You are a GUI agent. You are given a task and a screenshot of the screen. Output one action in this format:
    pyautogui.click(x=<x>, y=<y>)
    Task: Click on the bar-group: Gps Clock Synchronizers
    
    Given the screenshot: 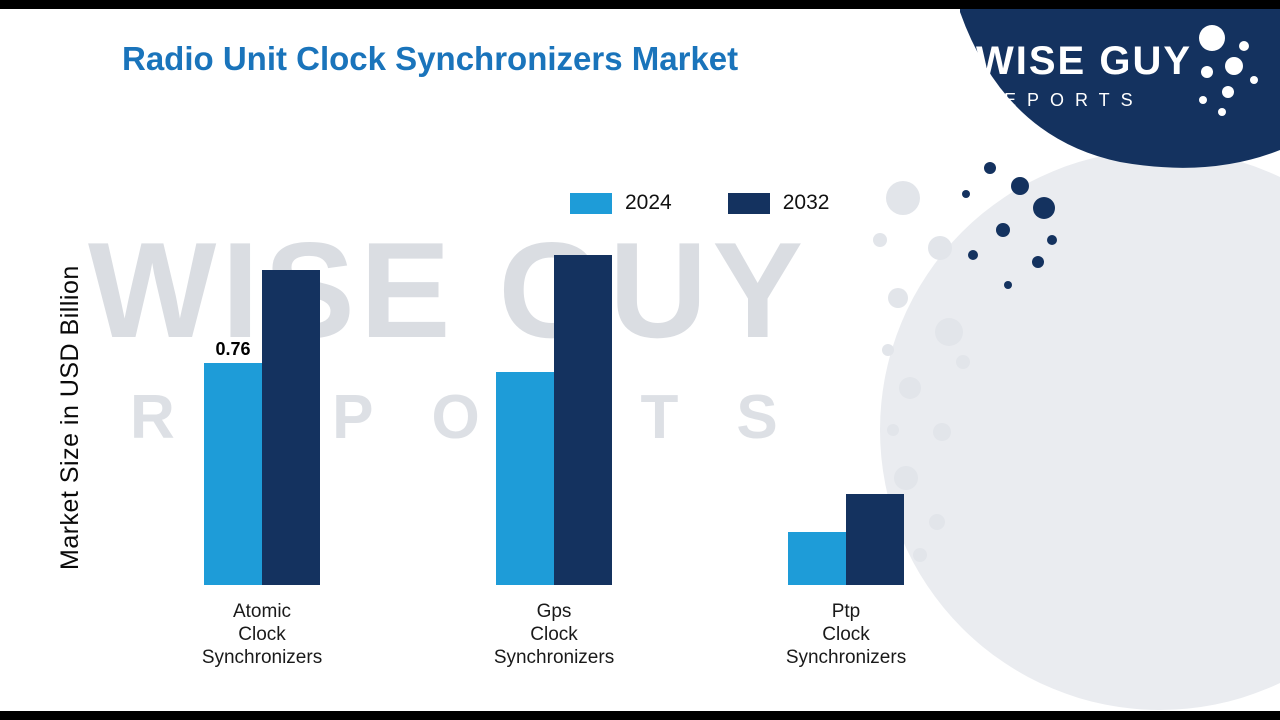 What is the action you would take?
    pyautogui.click(x=554, y=462)
    